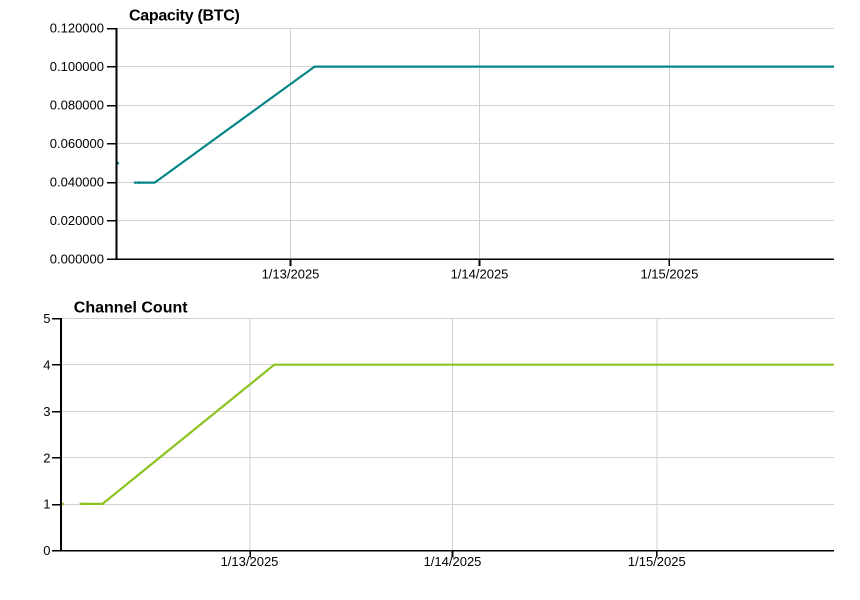 This screenshot has width=860, height=600. Describe the element at coordinates (46, 365) in the screenshot. I see `svg-text: 4` at that location.